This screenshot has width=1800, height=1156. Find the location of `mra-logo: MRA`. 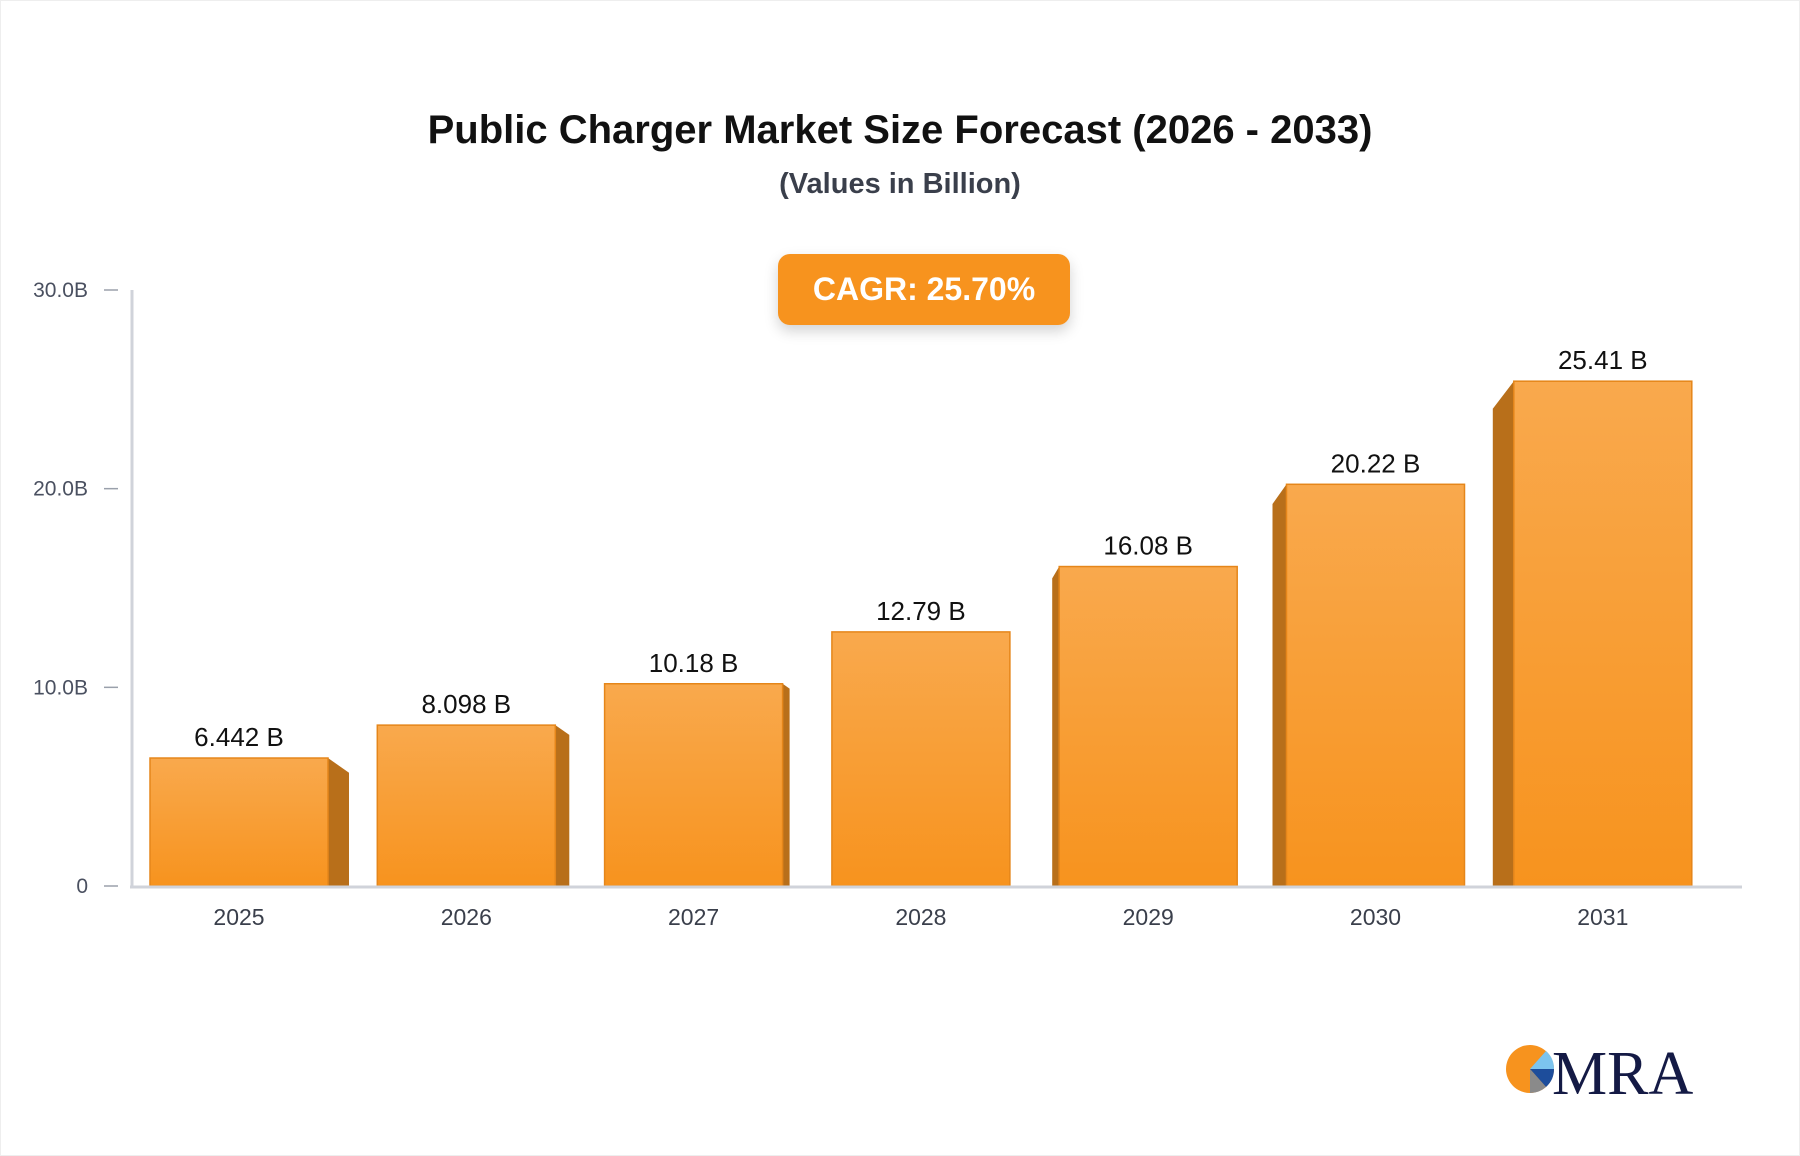

mra-logo: MRA is located at coordinates (1599, 1070).